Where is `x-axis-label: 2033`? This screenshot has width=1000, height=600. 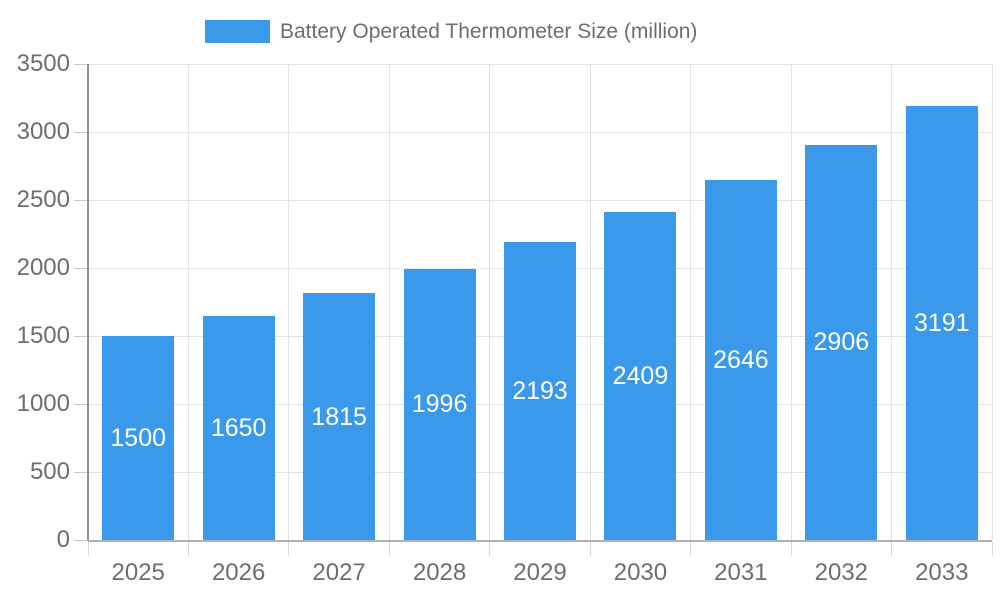 x-axis-label: 2033 is located at coordinates (942, 572).